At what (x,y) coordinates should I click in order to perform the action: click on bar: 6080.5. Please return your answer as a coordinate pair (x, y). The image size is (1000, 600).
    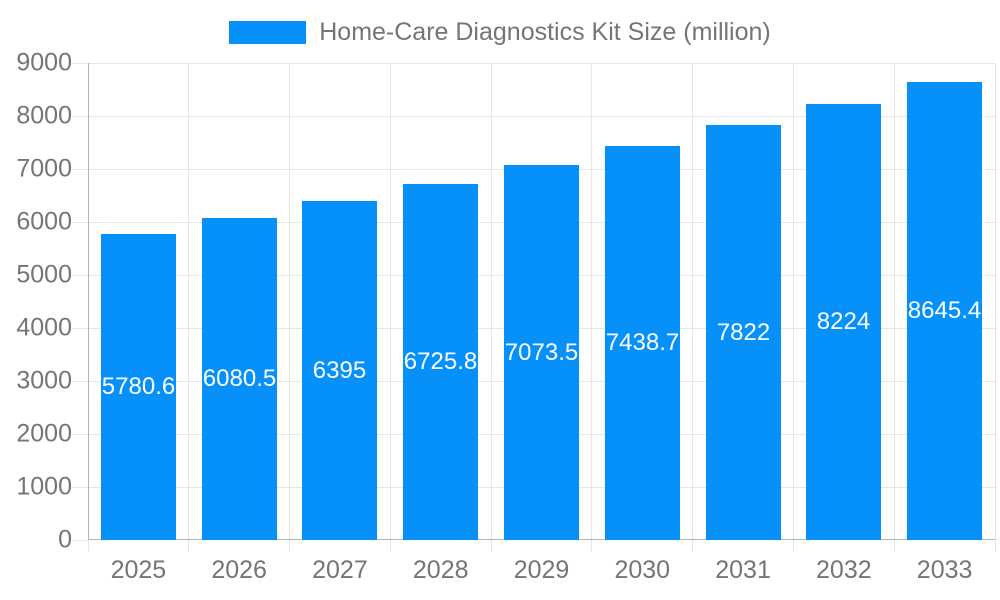
    Looking at the image, I should click on (239, 378).